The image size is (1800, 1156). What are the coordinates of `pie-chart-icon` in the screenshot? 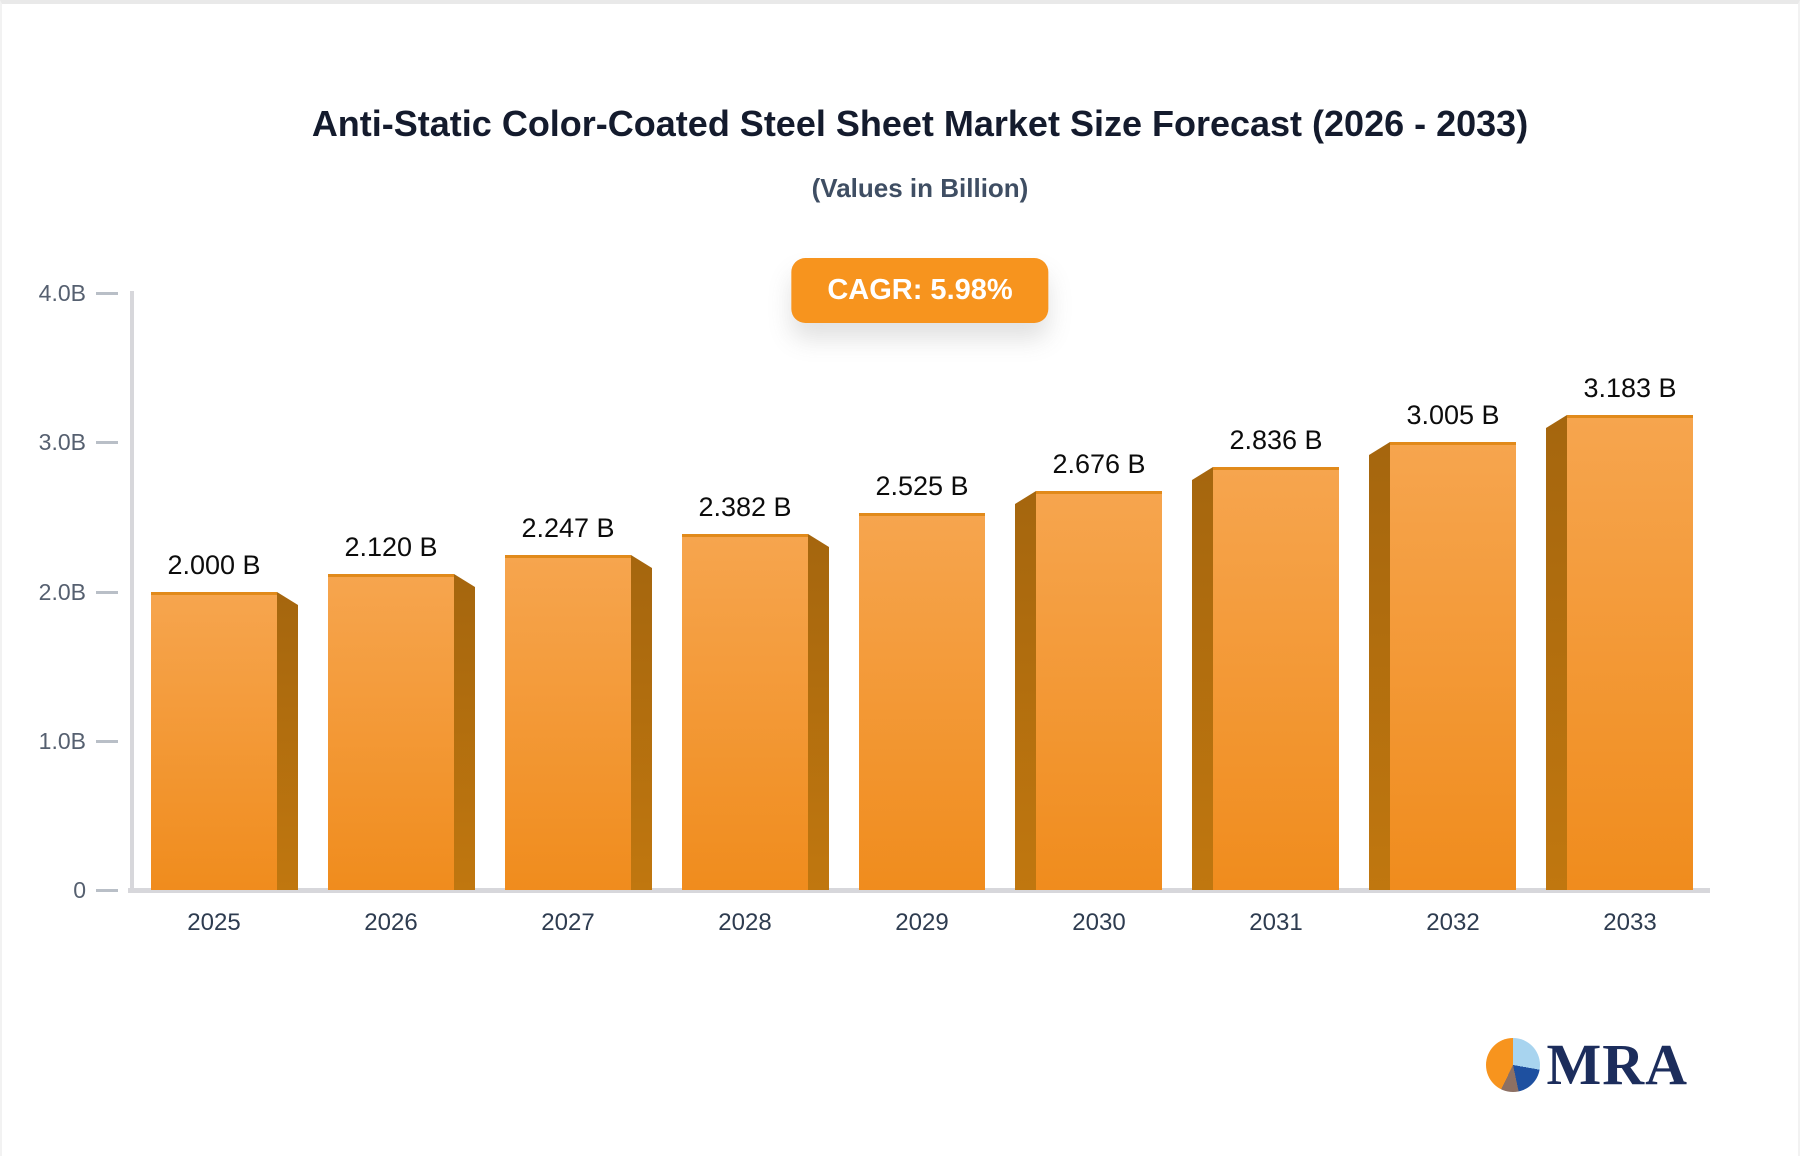 It's located at (1513, 1065).